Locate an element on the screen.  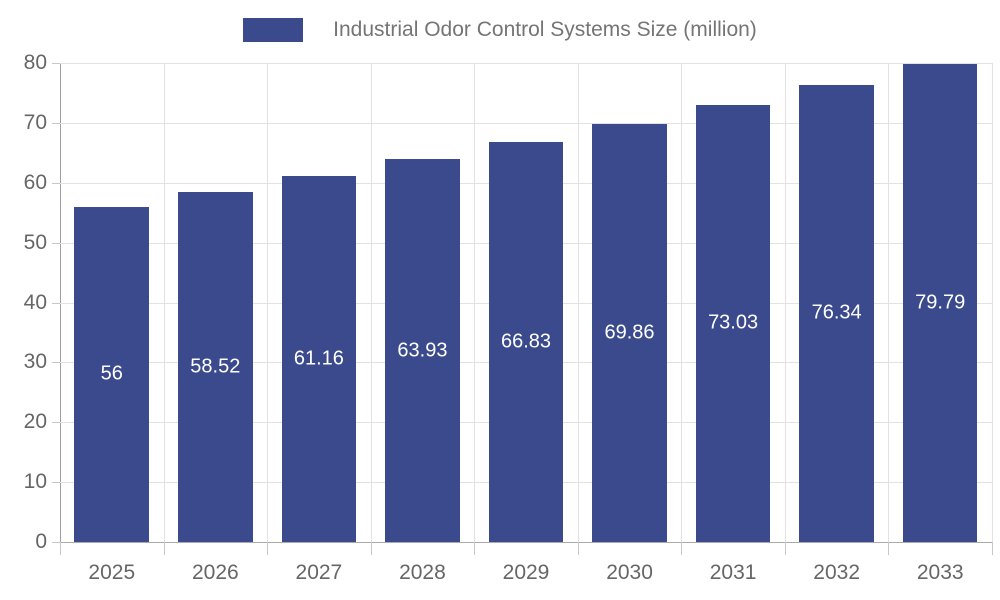
bar-2025: 56 is located at coordinates (112, 374).